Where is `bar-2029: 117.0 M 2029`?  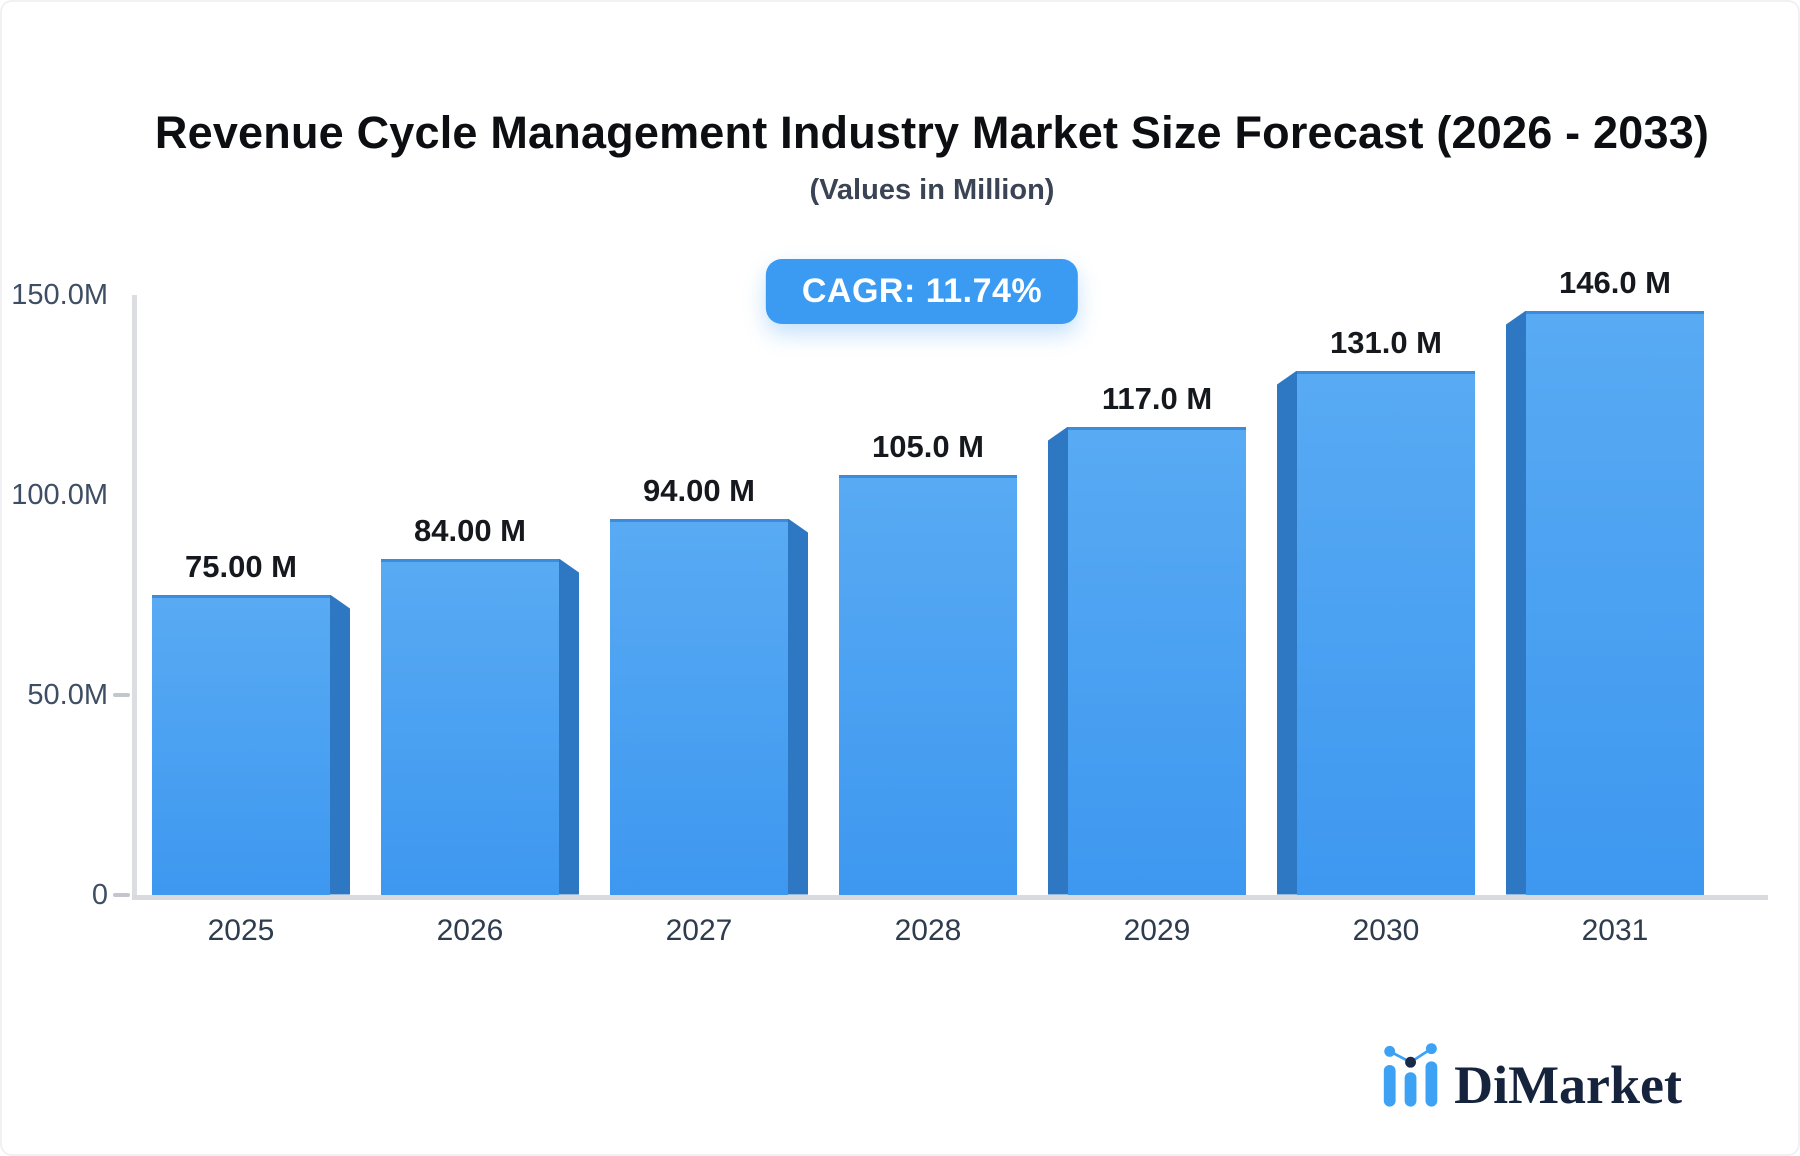
bar-2029: 117.0 M 2029 is located at coordinates (1147, 664).